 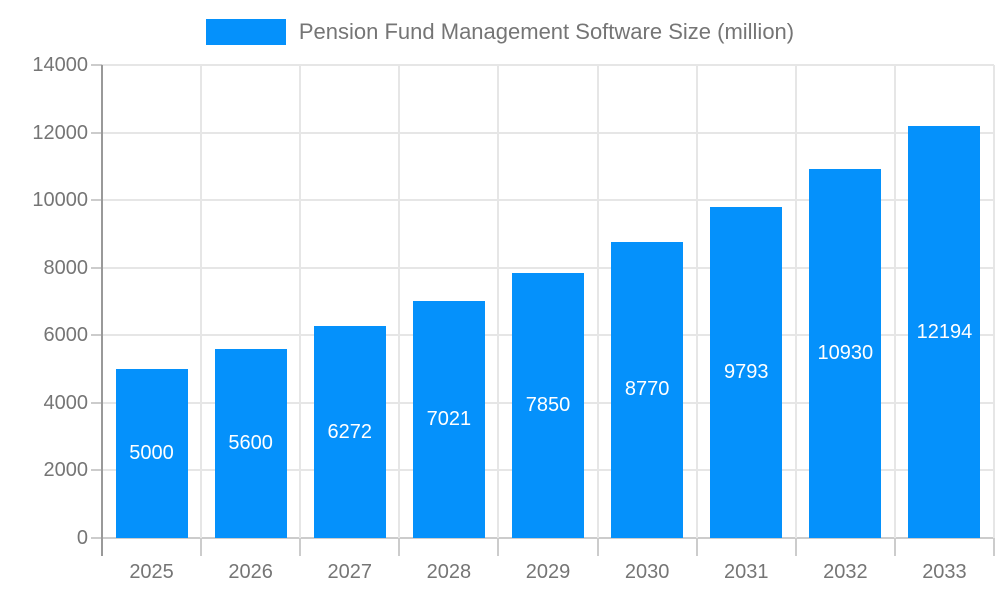 I want to click on y-axis-labels: 0 2000 4000 6000 8000 10000 12000 14000, so click(x=44, y=301).